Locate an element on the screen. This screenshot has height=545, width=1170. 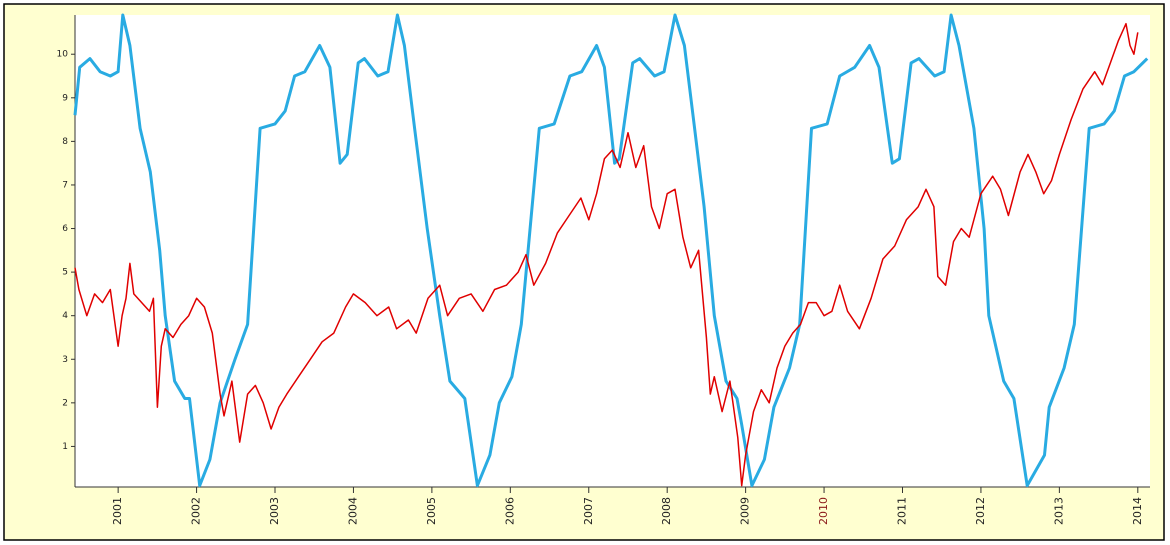
y-tick-label: 10 is located at coordinates (63, 55).